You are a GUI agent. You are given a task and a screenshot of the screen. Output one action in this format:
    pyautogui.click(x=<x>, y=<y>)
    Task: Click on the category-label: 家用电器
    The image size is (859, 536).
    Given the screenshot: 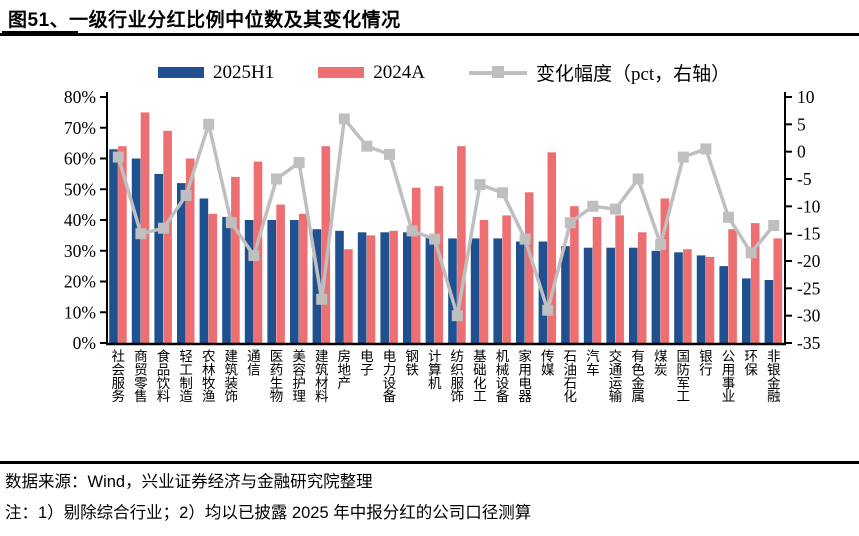 What is the action you would take?
    pyautogui.click(x=525, y=376)
    